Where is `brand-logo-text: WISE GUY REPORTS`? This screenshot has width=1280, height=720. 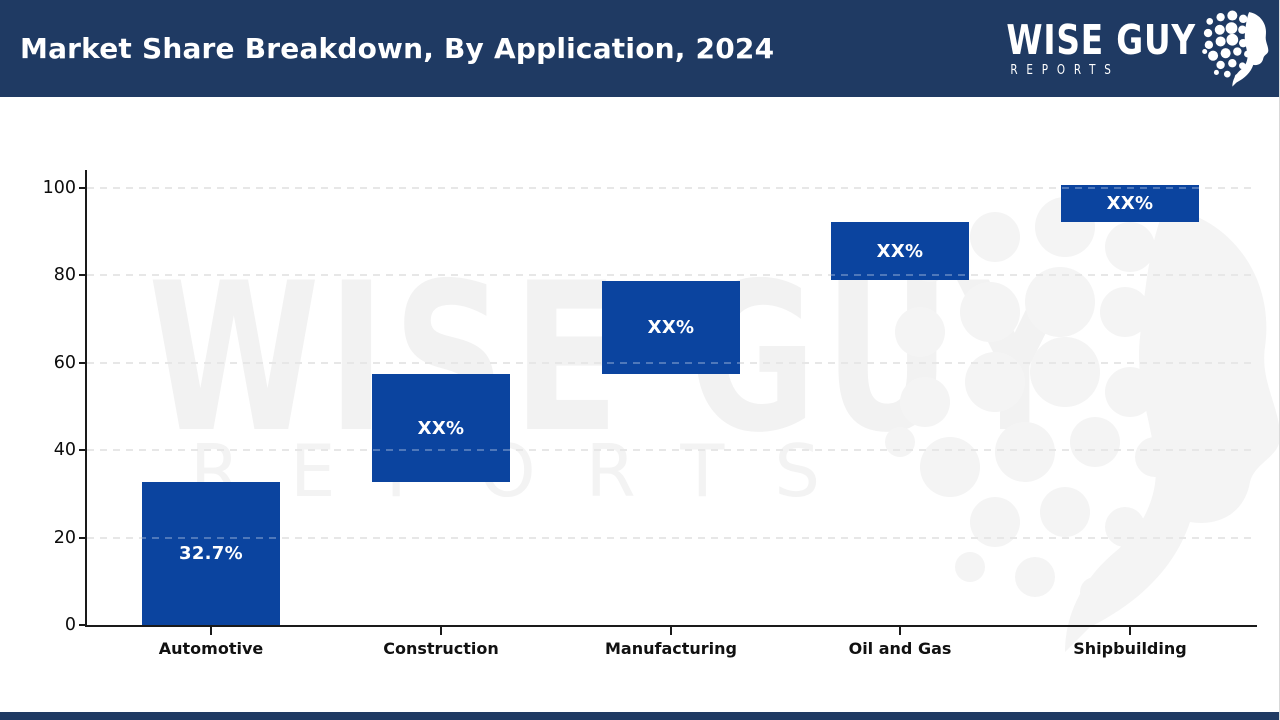
brand-logo-text: WISE GUY REPORTS is located at coordinates (1101, 47).